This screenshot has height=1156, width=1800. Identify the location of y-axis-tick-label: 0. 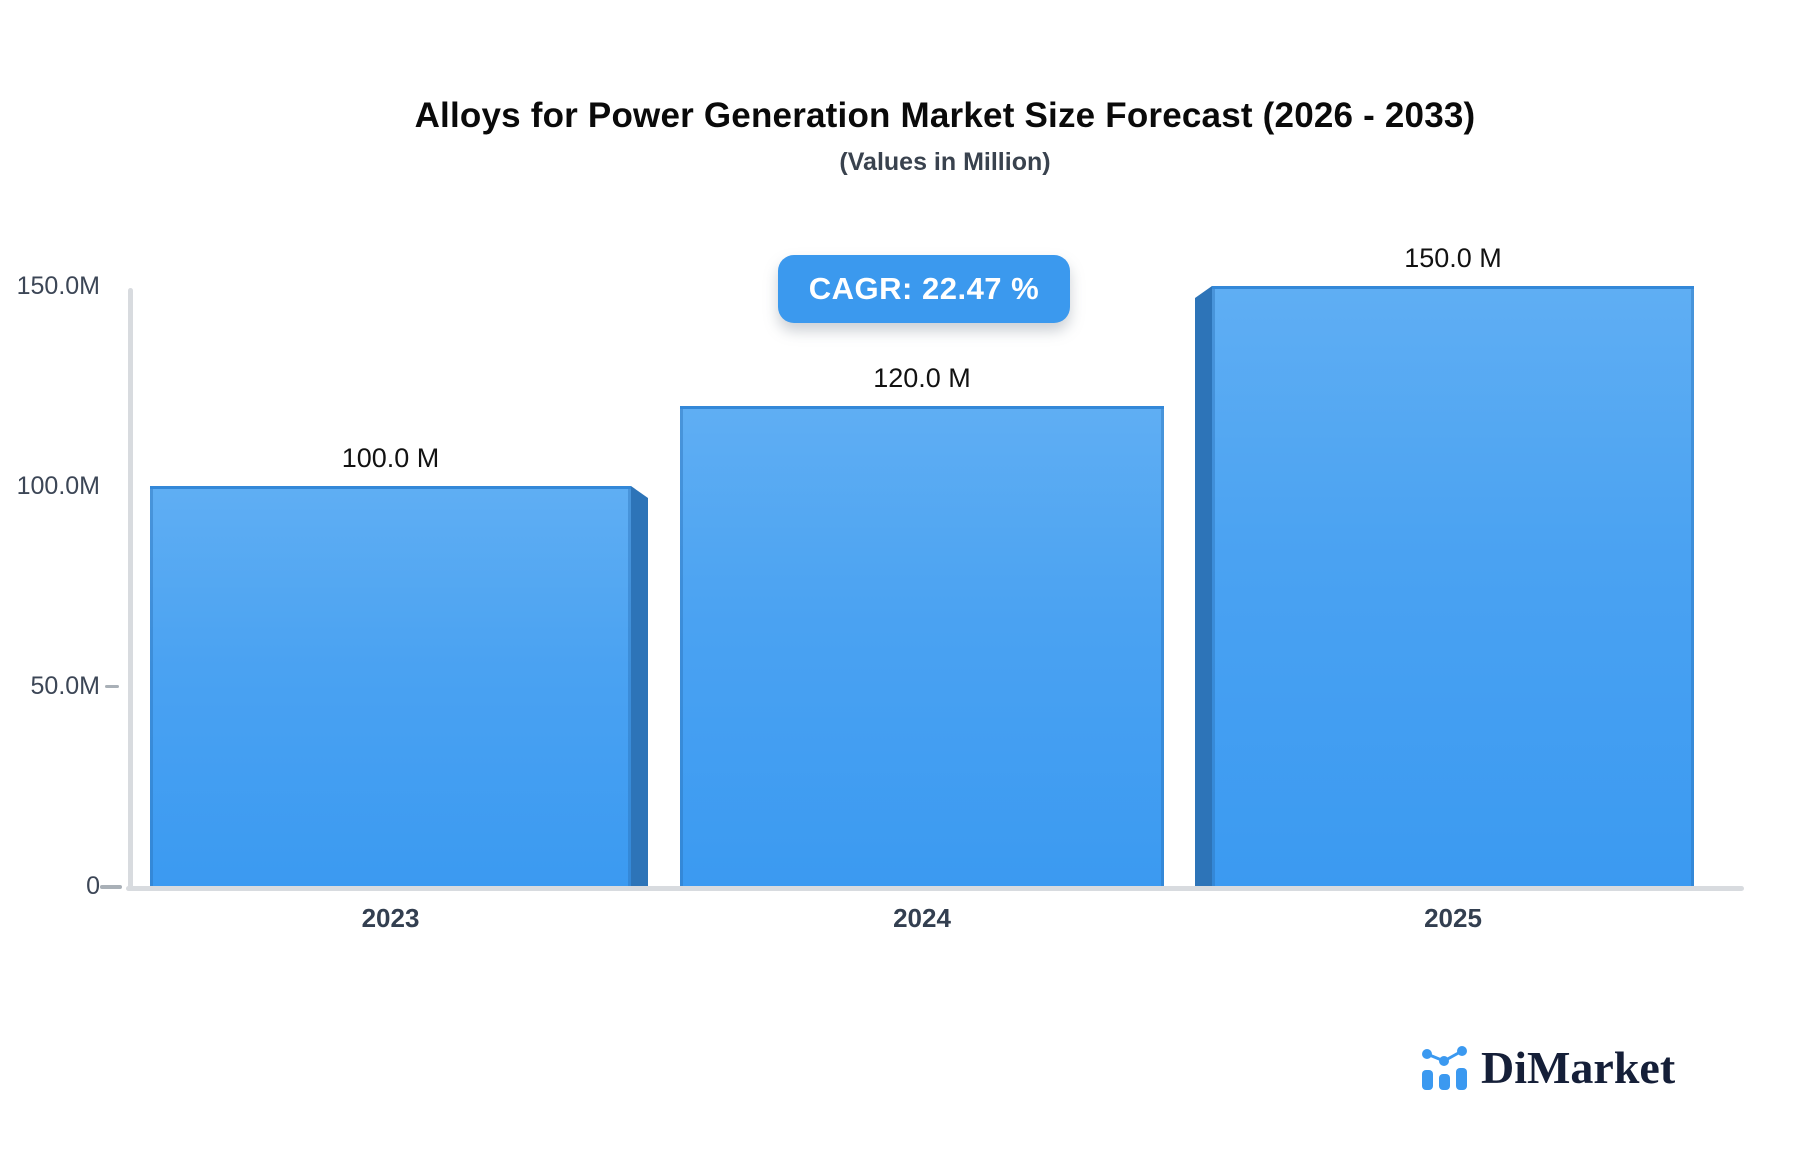
(93, 886).